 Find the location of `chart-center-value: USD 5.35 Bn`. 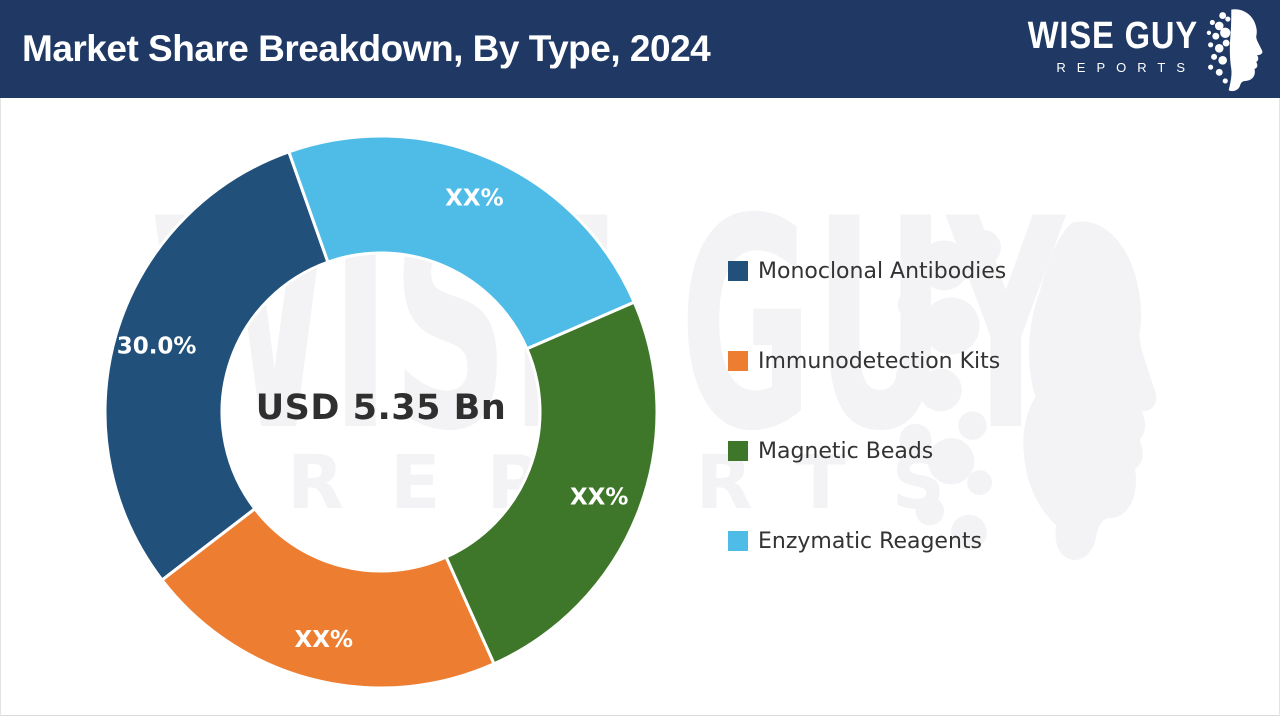

chart-center-value: USD 5.35 Bn is located at coordinates (381, 408).